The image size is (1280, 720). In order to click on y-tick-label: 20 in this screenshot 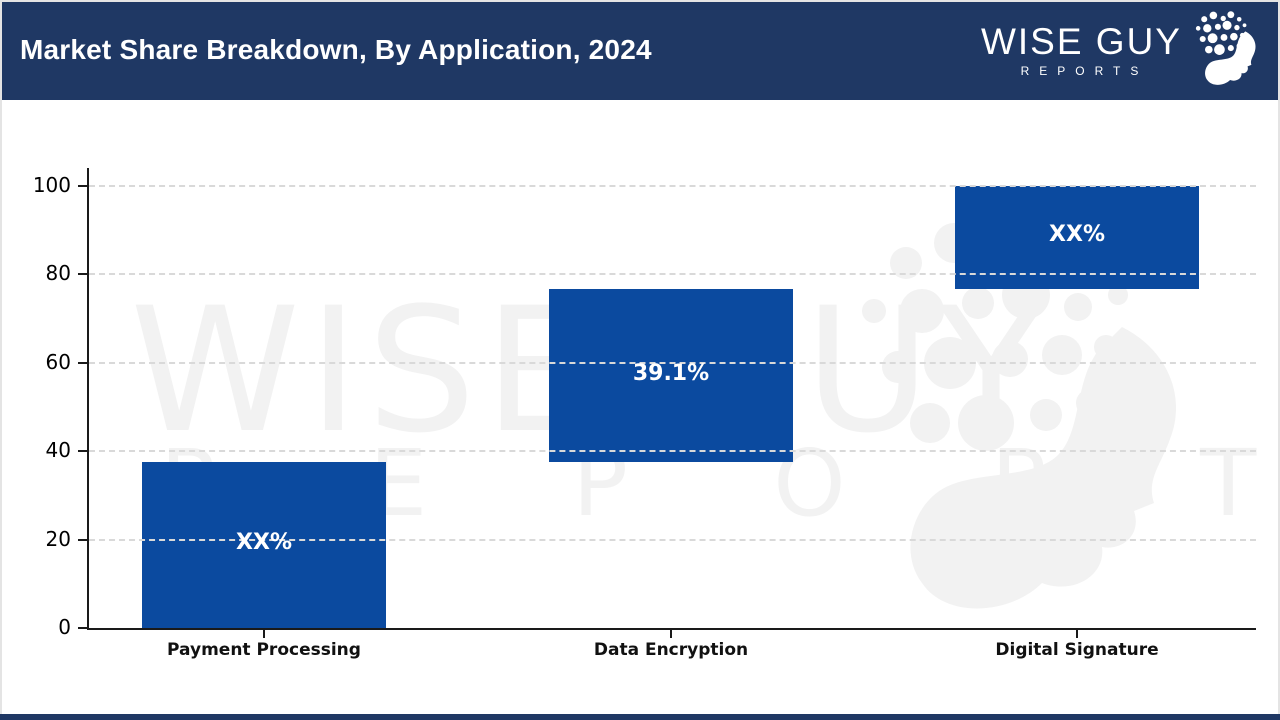, I will do `click(58, 538)`.